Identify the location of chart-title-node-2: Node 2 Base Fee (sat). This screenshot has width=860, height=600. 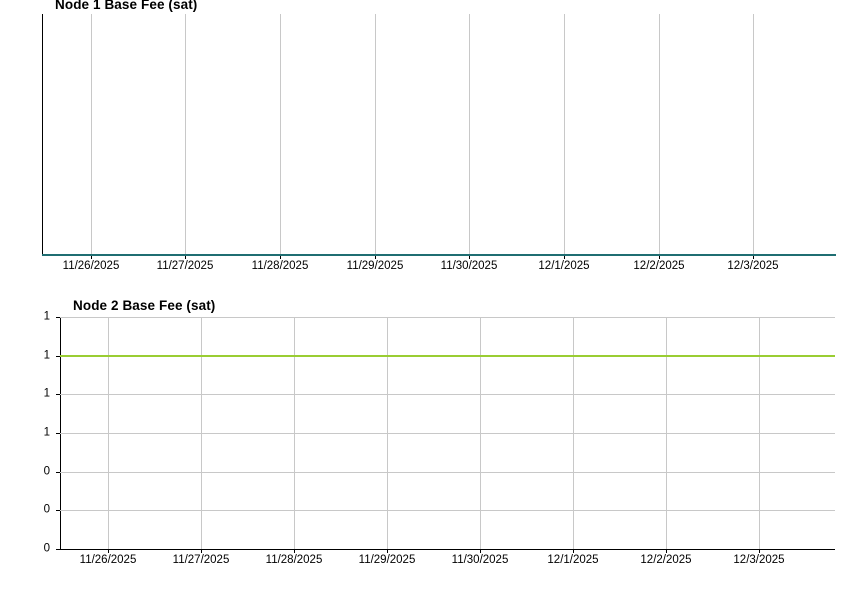
(144, 305).